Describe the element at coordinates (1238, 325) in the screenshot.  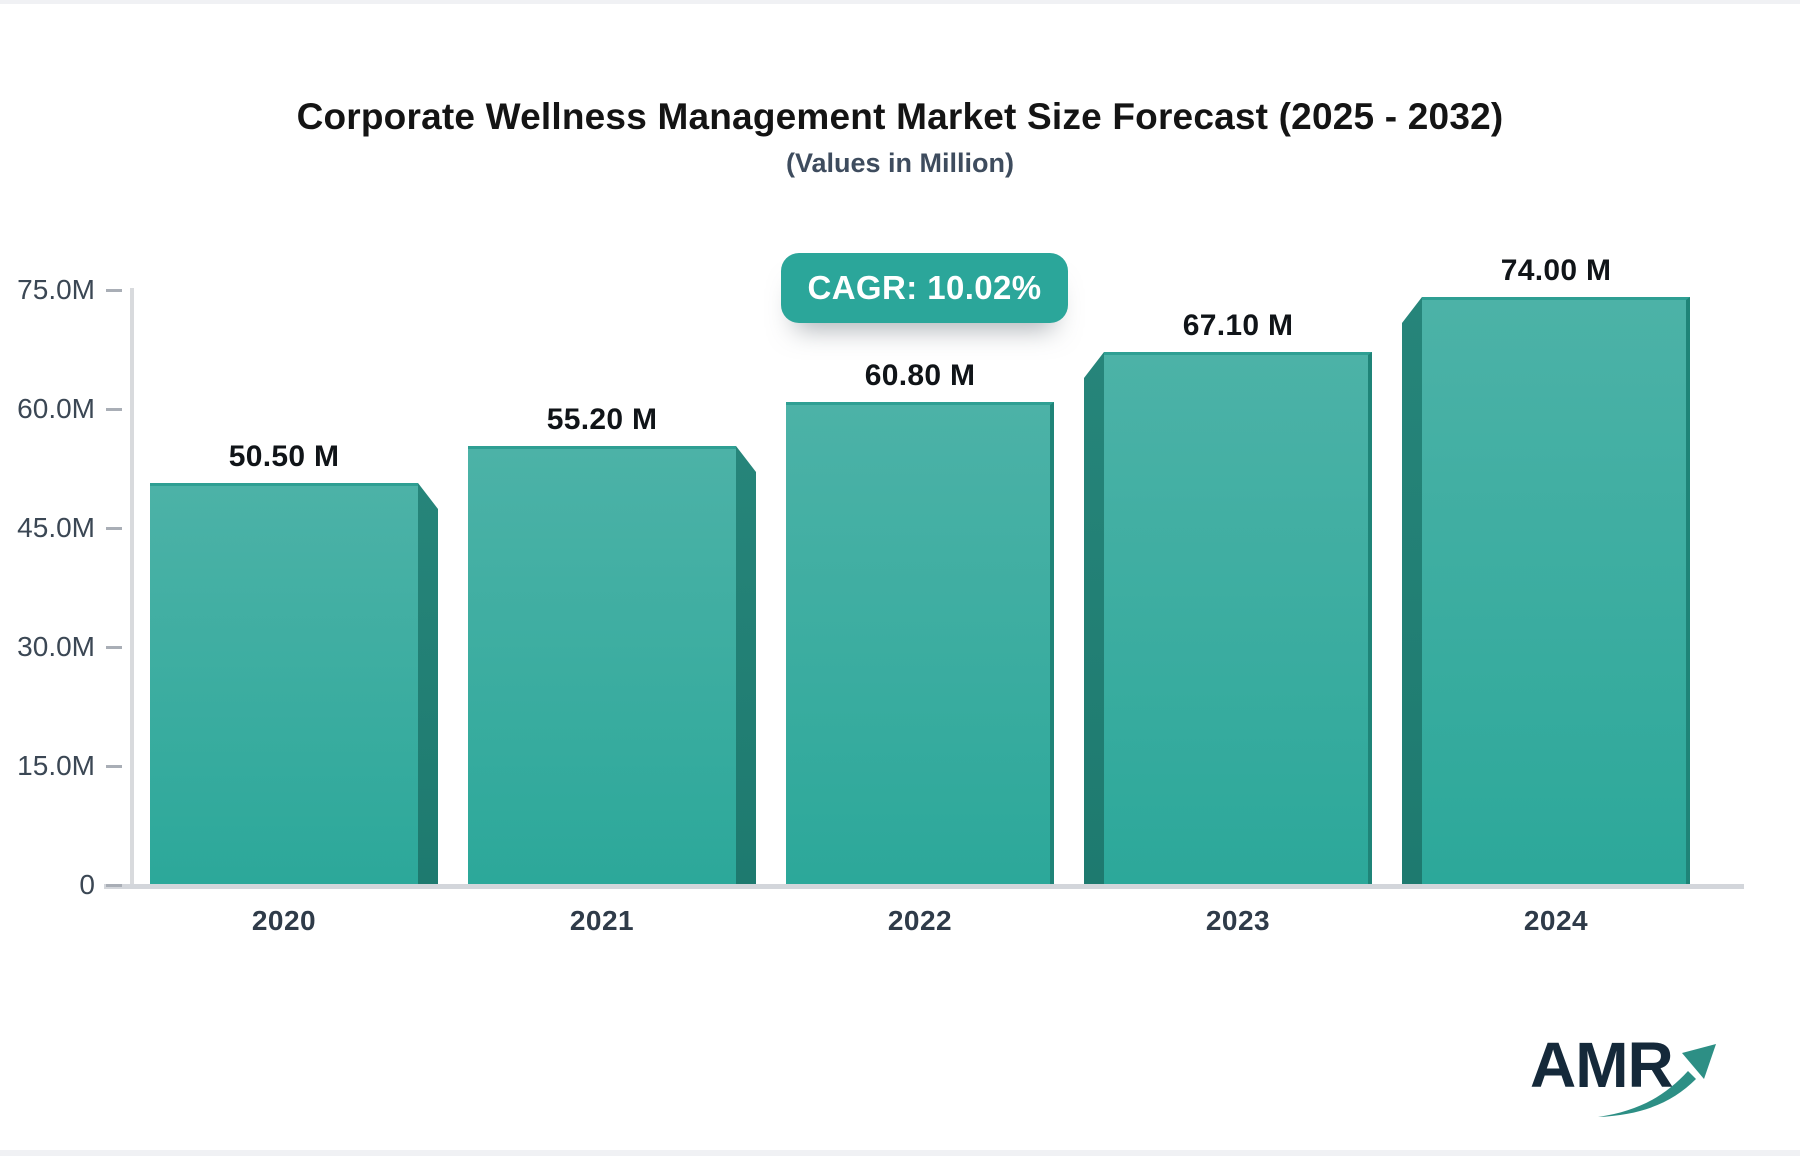
I see `bar-value-2023: 67.10 M` at that location.